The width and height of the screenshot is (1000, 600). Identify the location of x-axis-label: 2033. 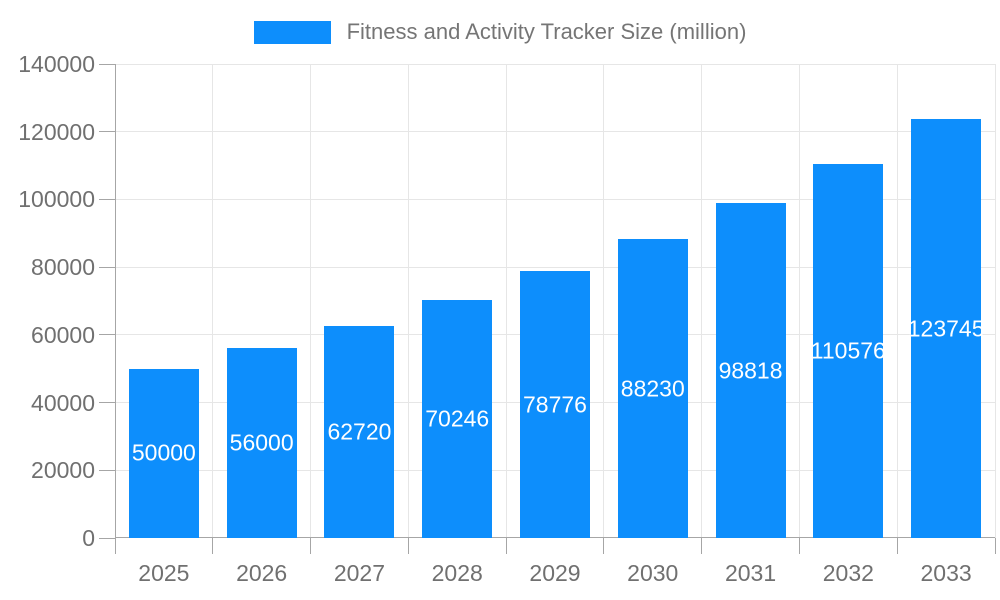
(946, 573).